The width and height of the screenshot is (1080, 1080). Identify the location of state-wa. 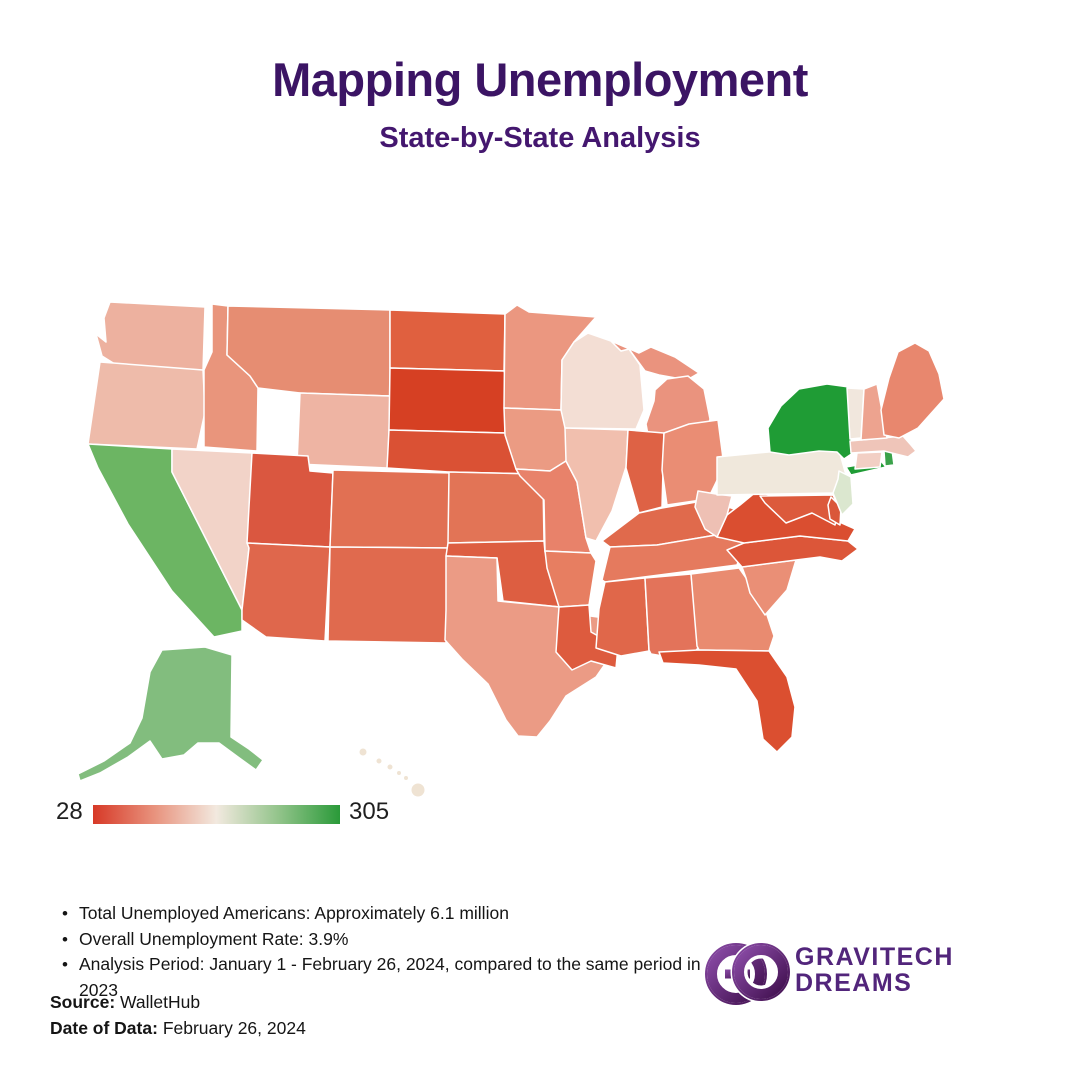
(150, 336).